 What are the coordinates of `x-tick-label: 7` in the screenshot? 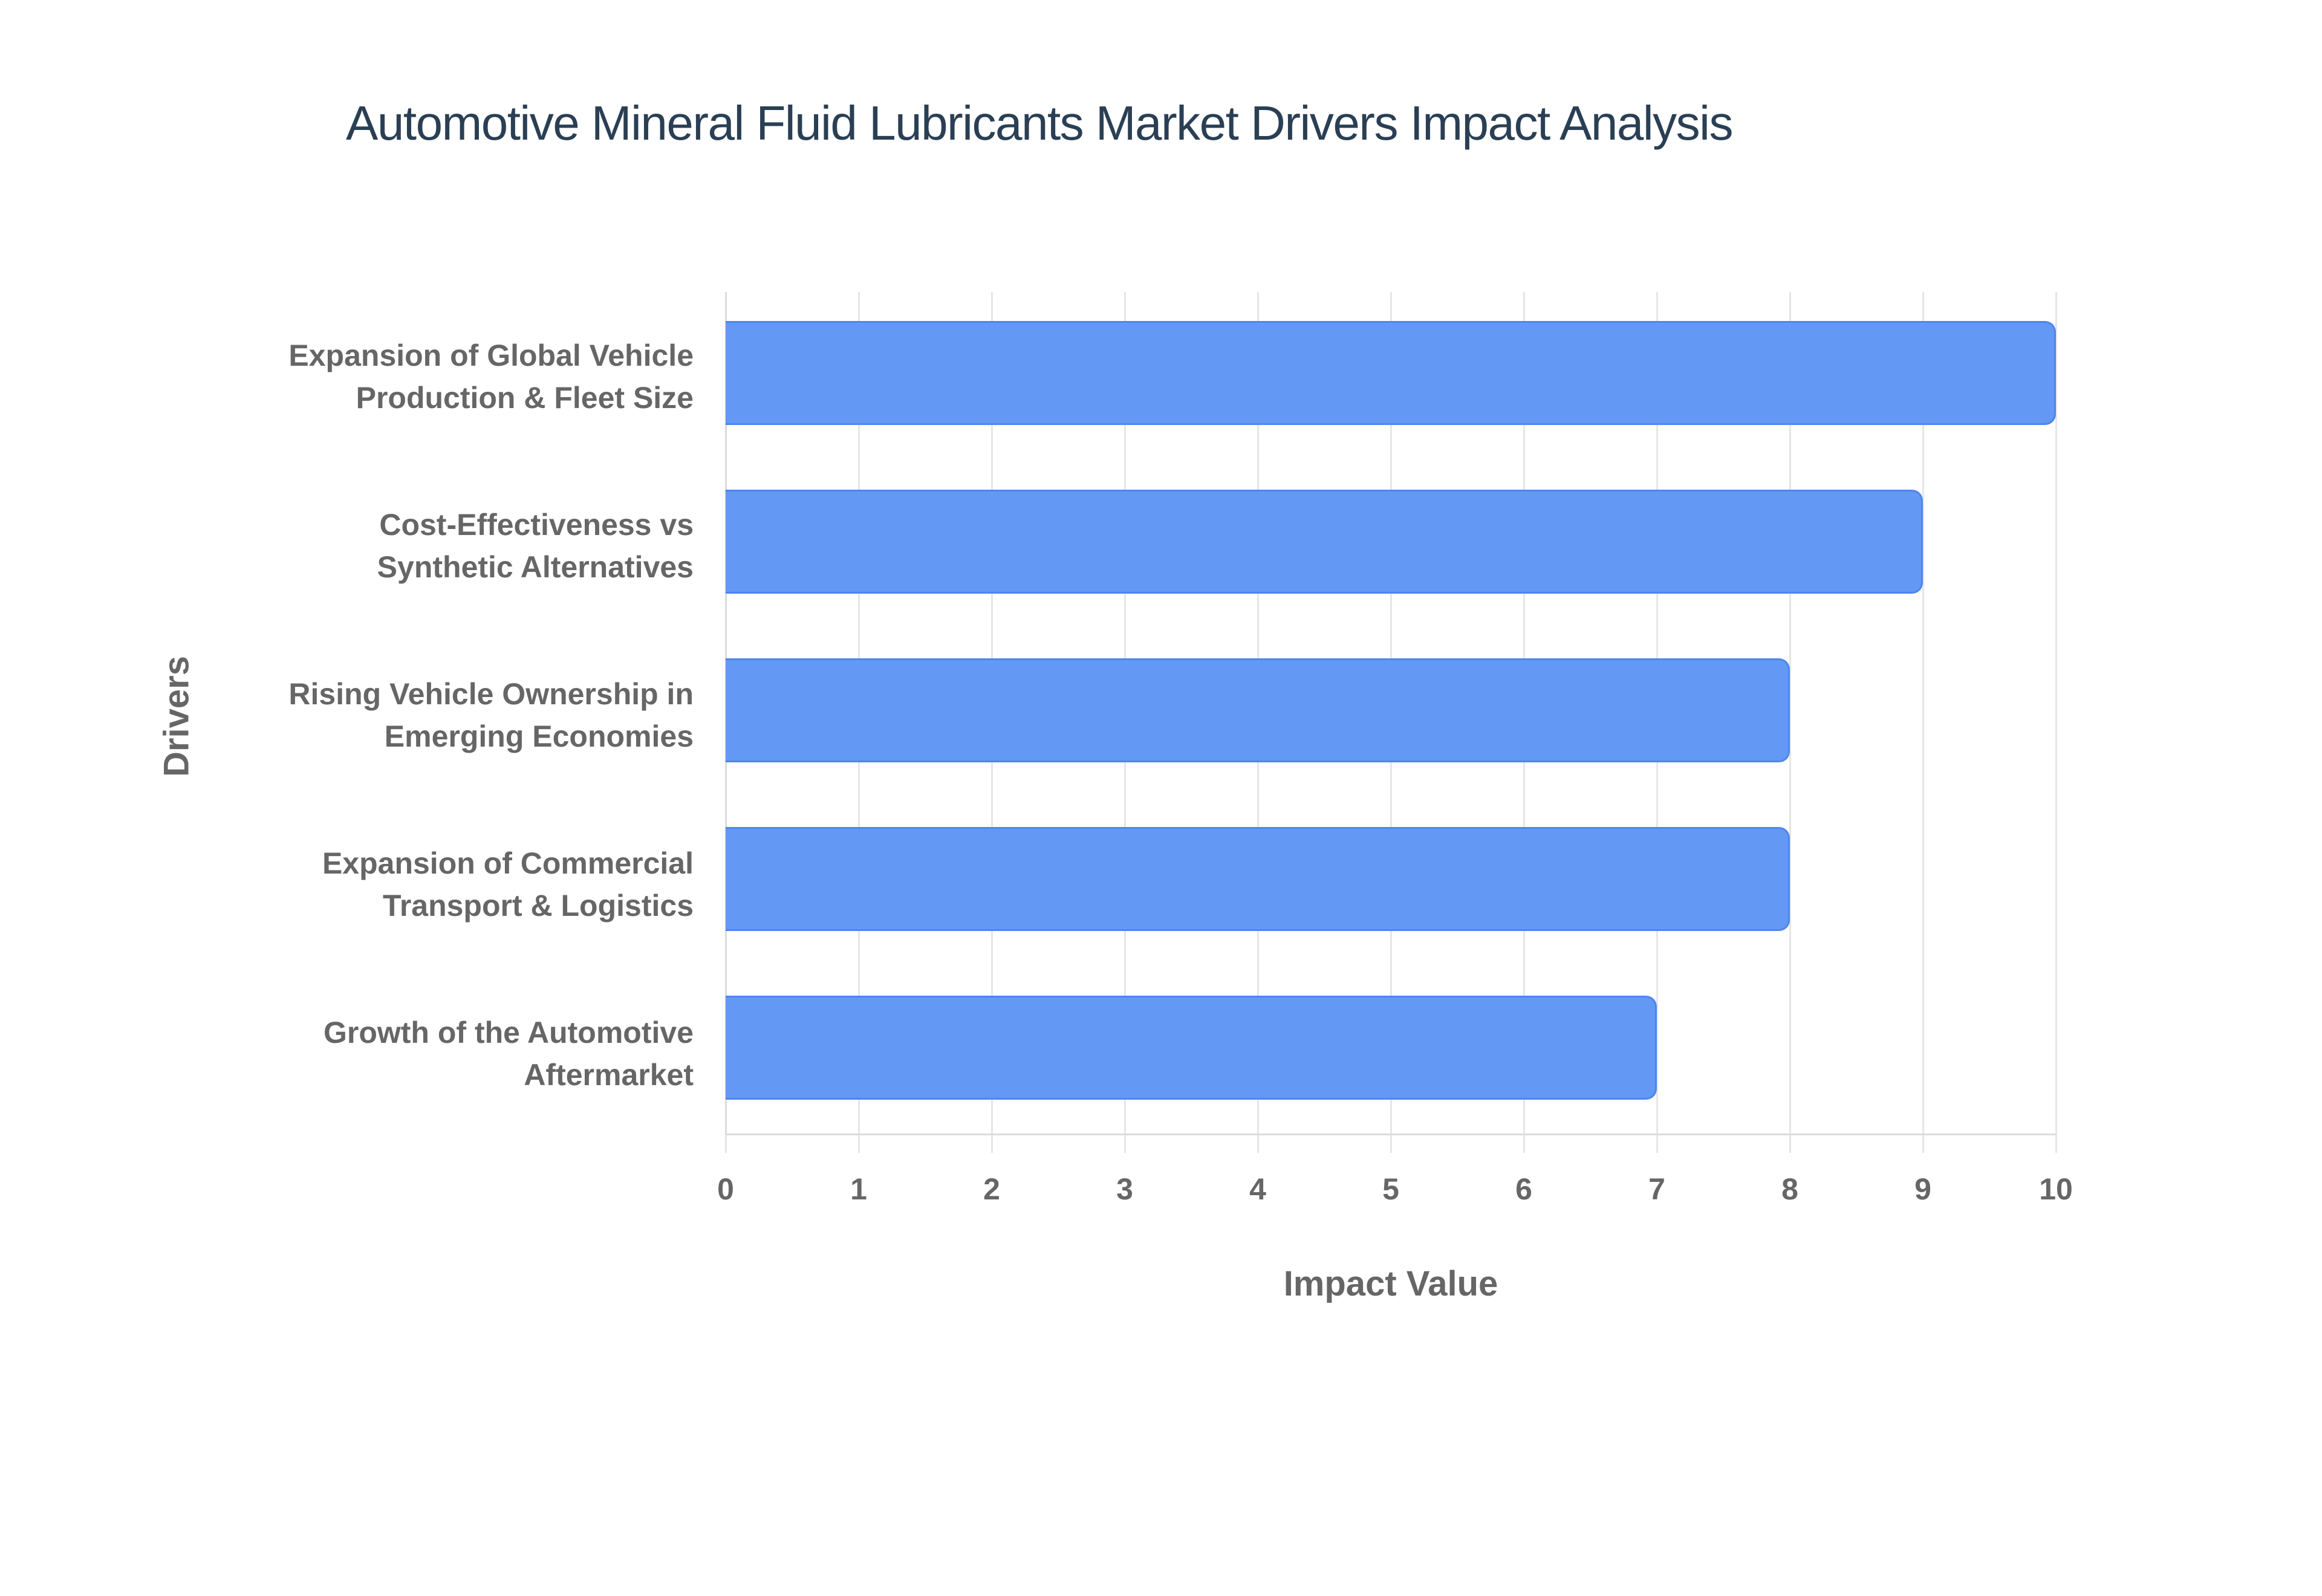 It's located at (1656, 1189).